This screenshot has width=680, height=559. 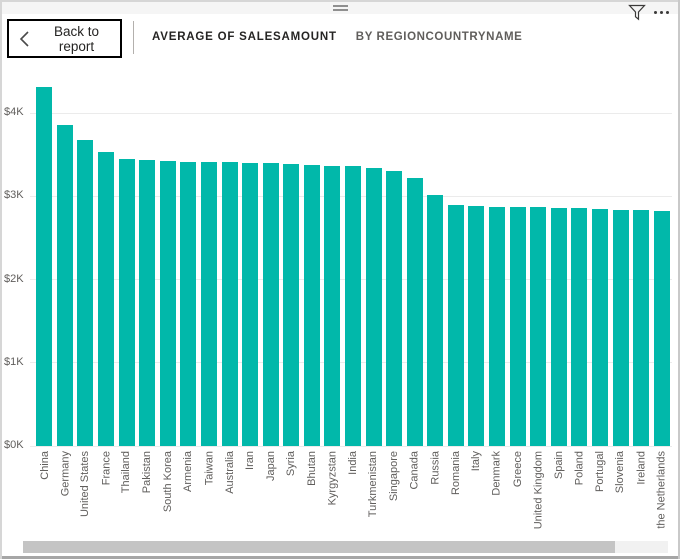 What do you see at coordinates (517, 469) in the screenshot?
I see `x-axis-label: Greece` at bounding box center [517, 469].